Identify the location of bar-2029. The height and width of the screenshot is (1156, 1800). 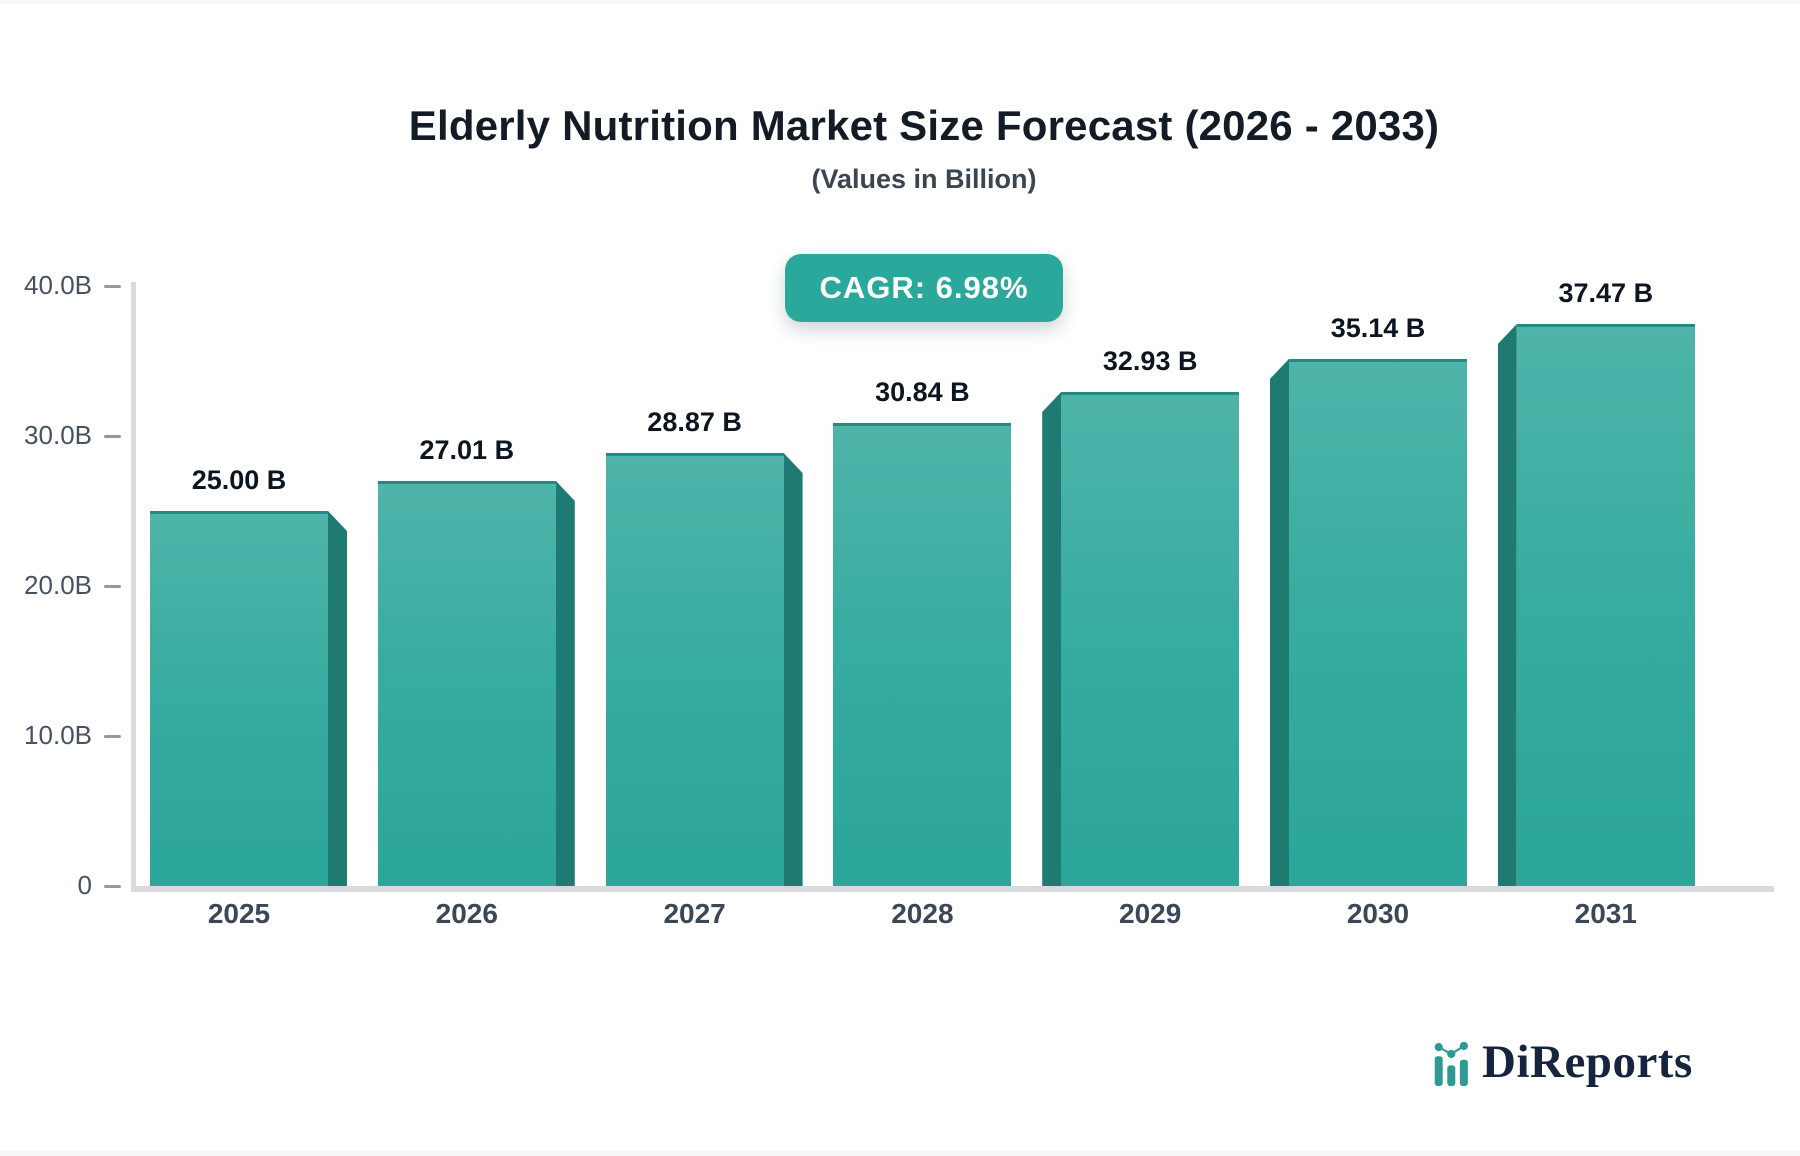
(1150, 639).